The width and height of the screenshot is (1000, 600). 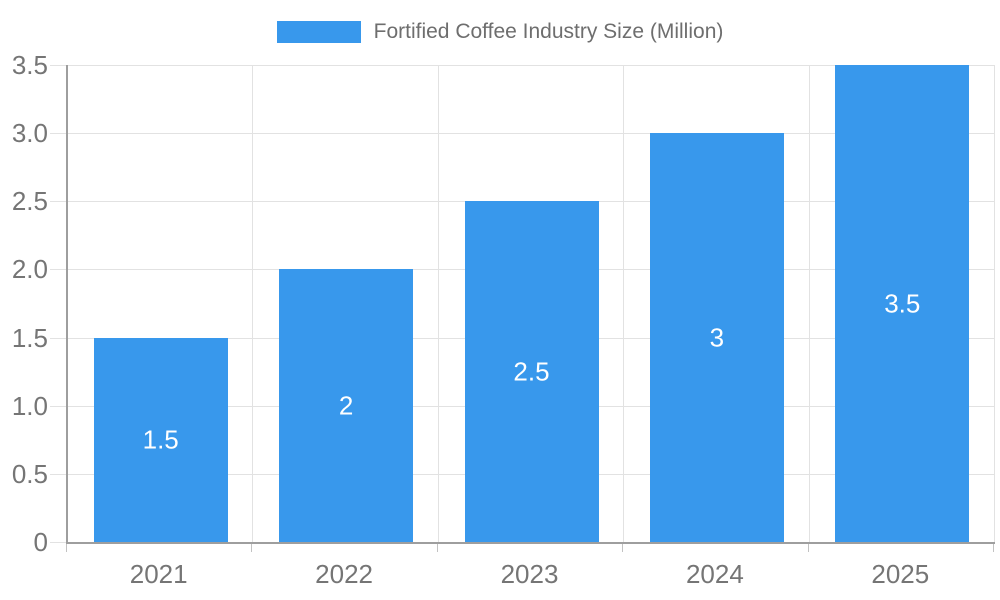 I want to click on y-axis-tick-label: 0.5, so click(x=29, y=473).